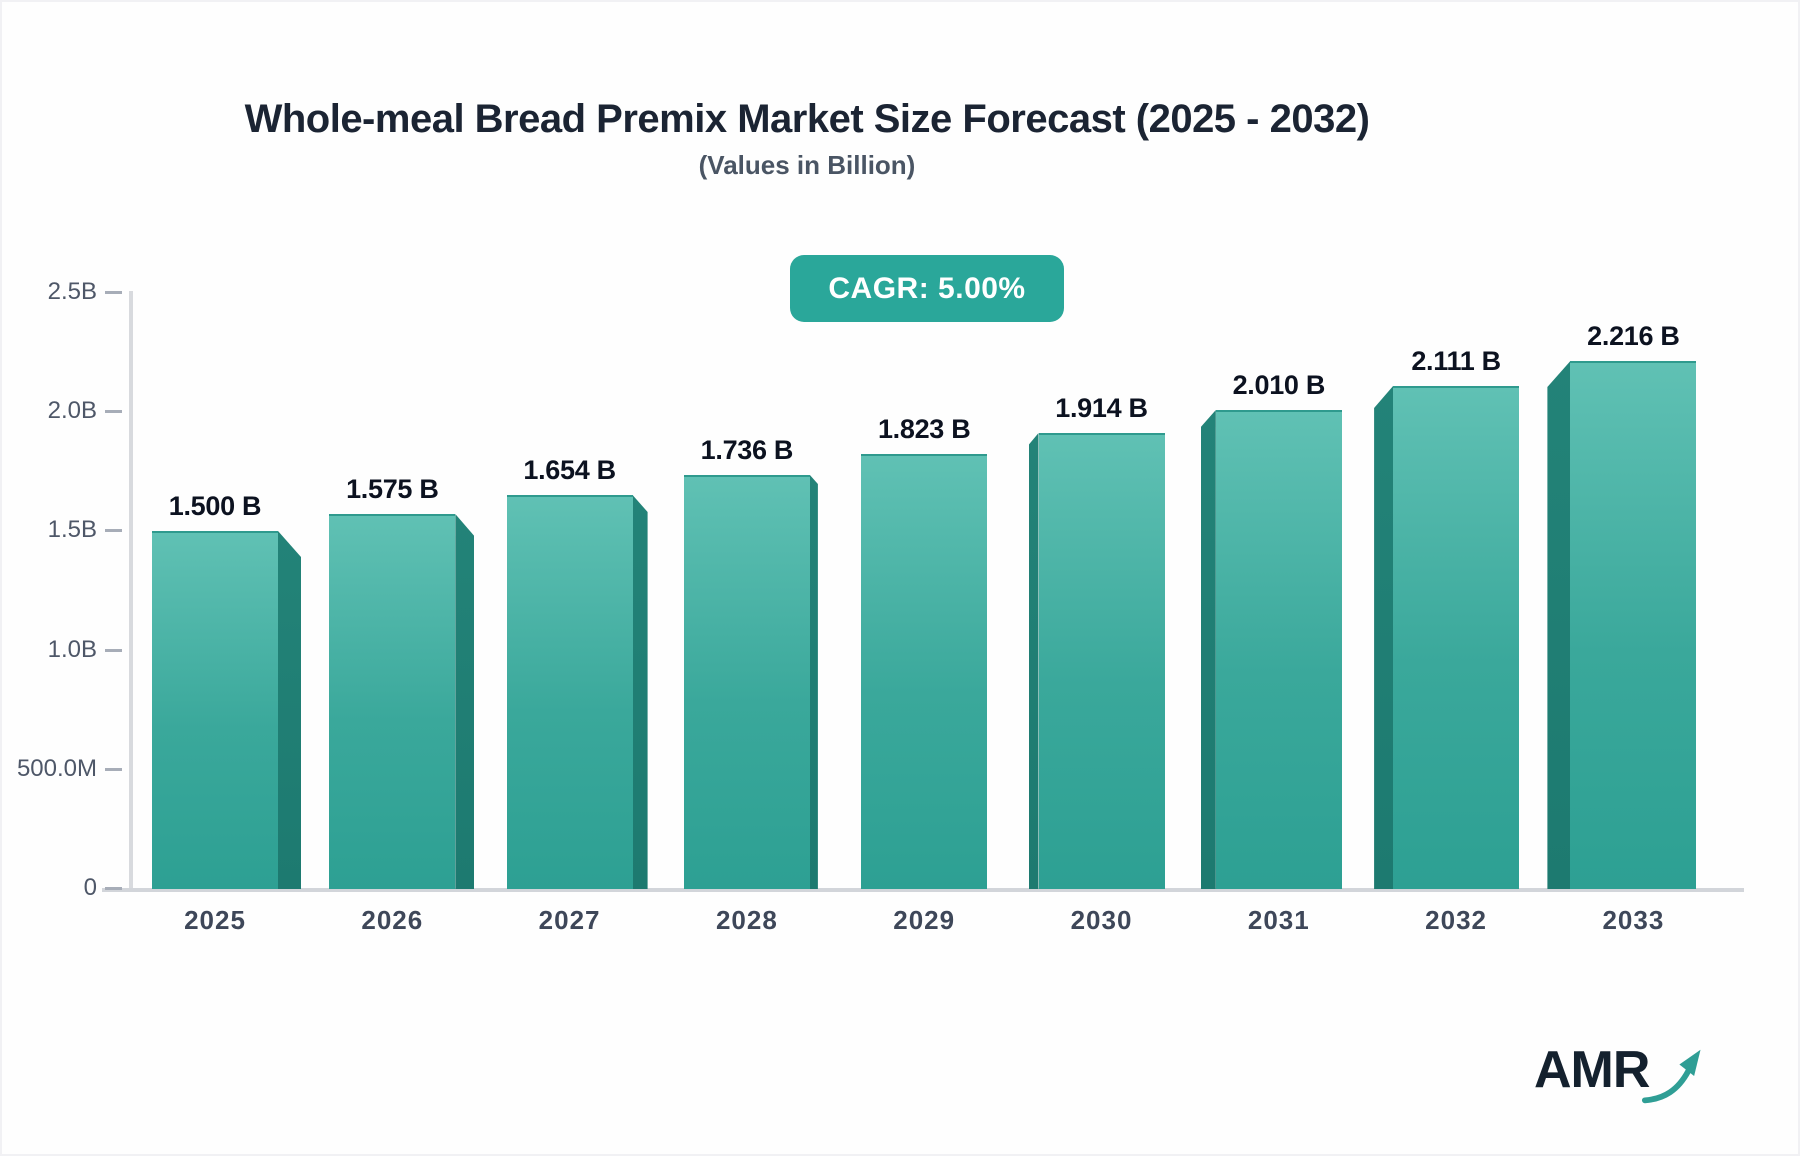 Image resolution: width=1800 pixels, height=1156 pixels. I want to click on y-axis-tick-label: 1.5B, so click(72, 530).